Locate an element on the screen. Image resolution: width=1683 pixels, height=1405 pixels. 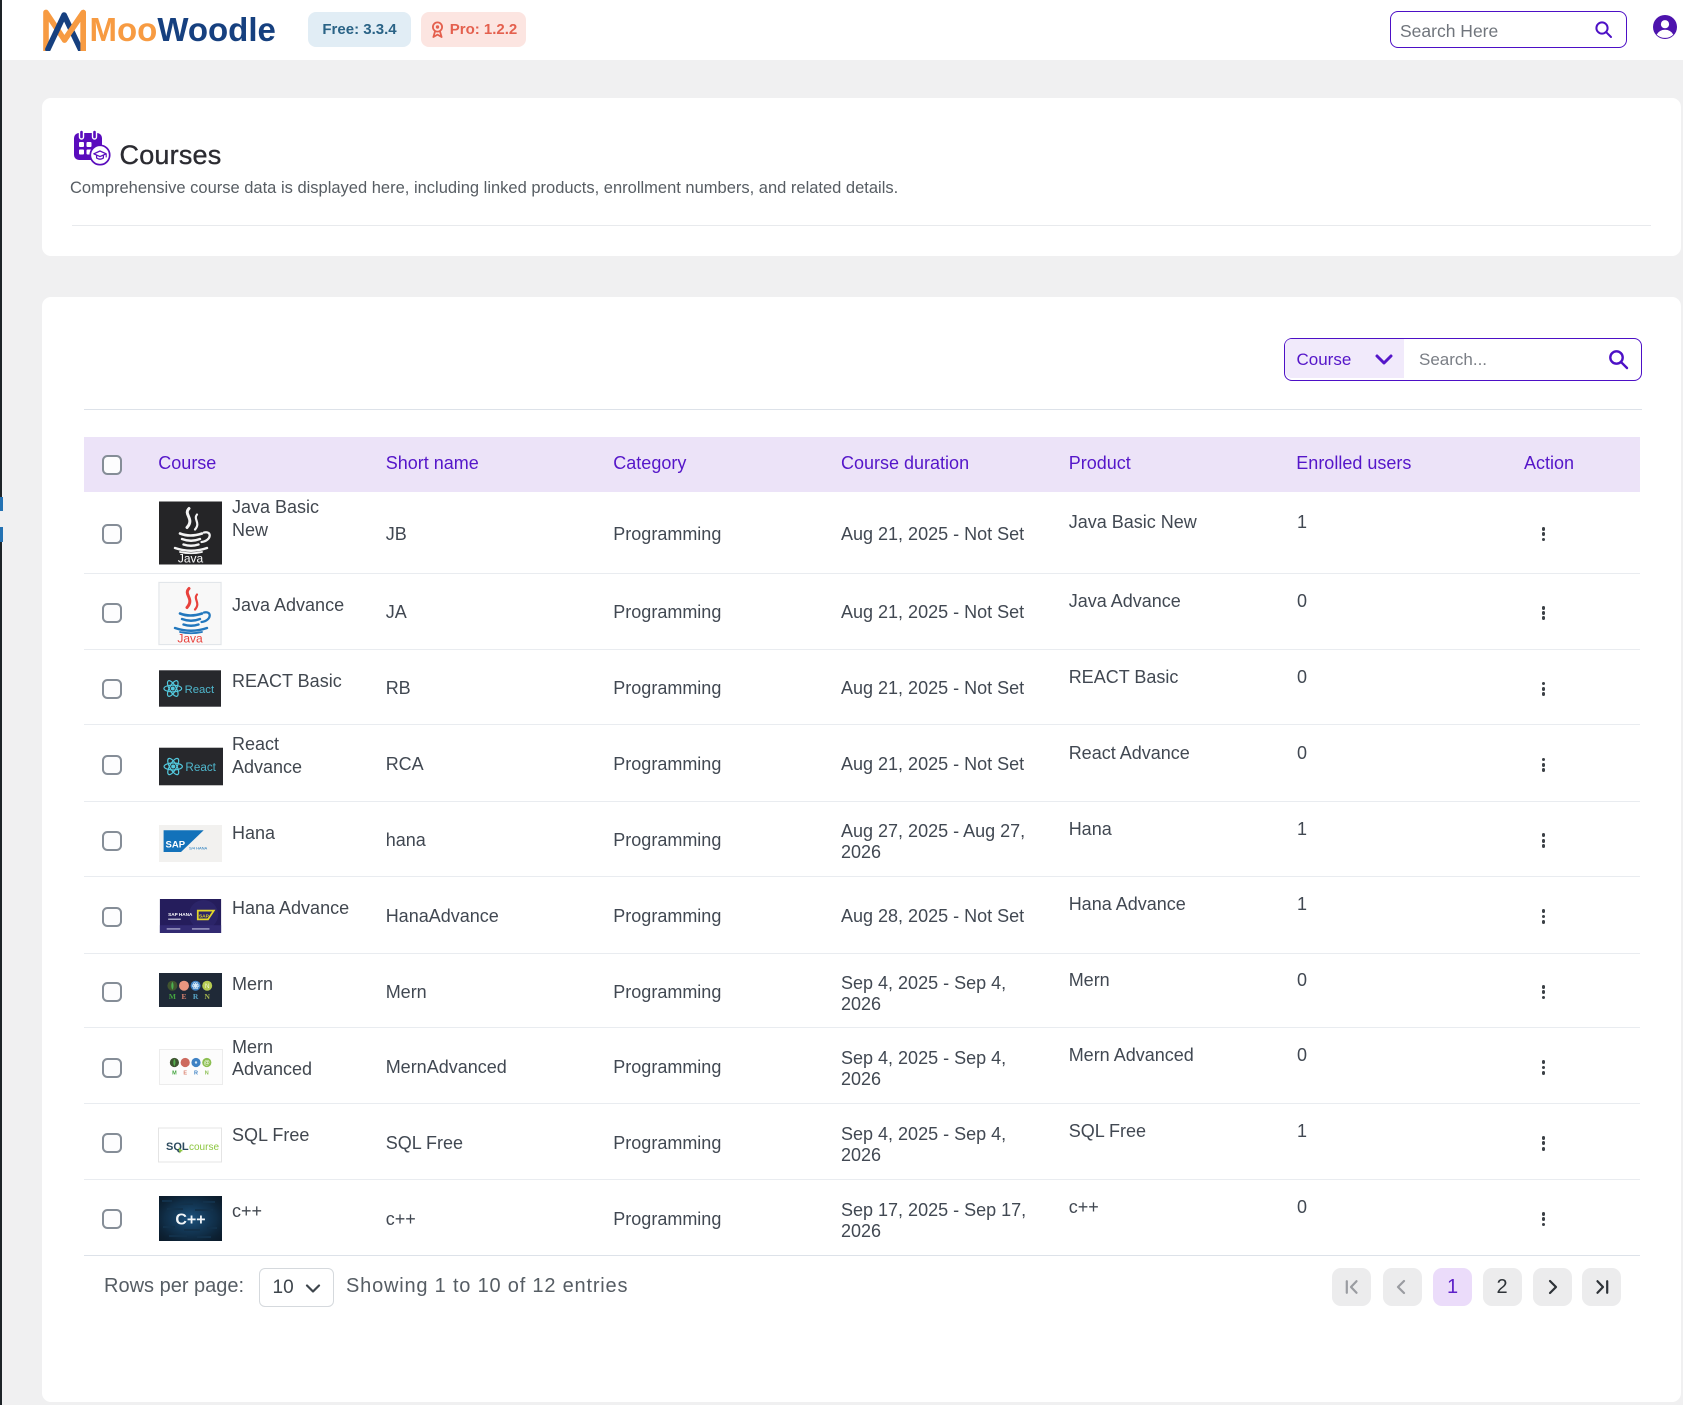
svg-text: C++ is located at coordinates (190, 1220).